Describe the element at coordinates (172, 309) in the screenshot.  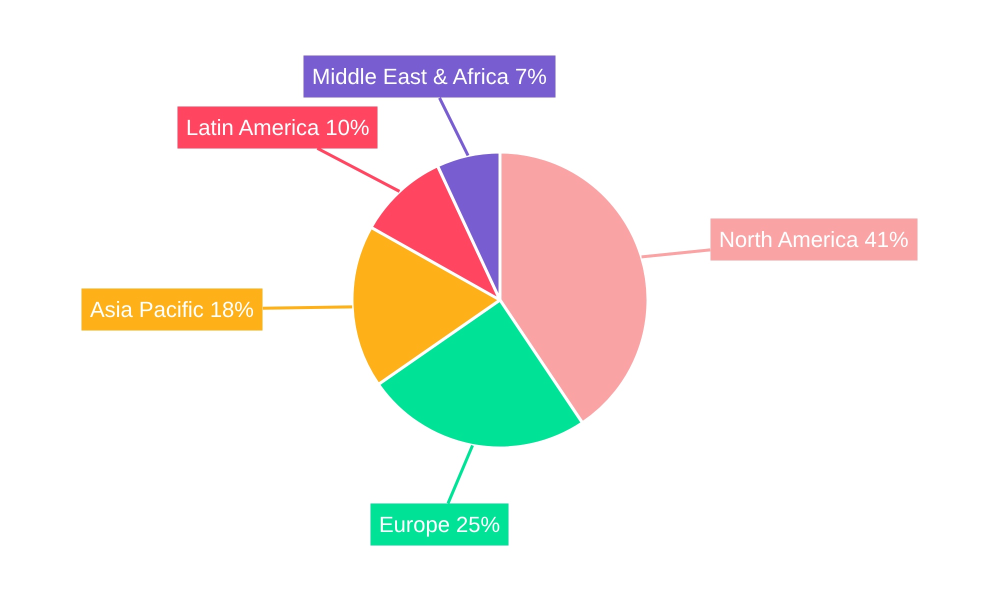
I see `slice-label: Asia Pacific 18%` at that location.